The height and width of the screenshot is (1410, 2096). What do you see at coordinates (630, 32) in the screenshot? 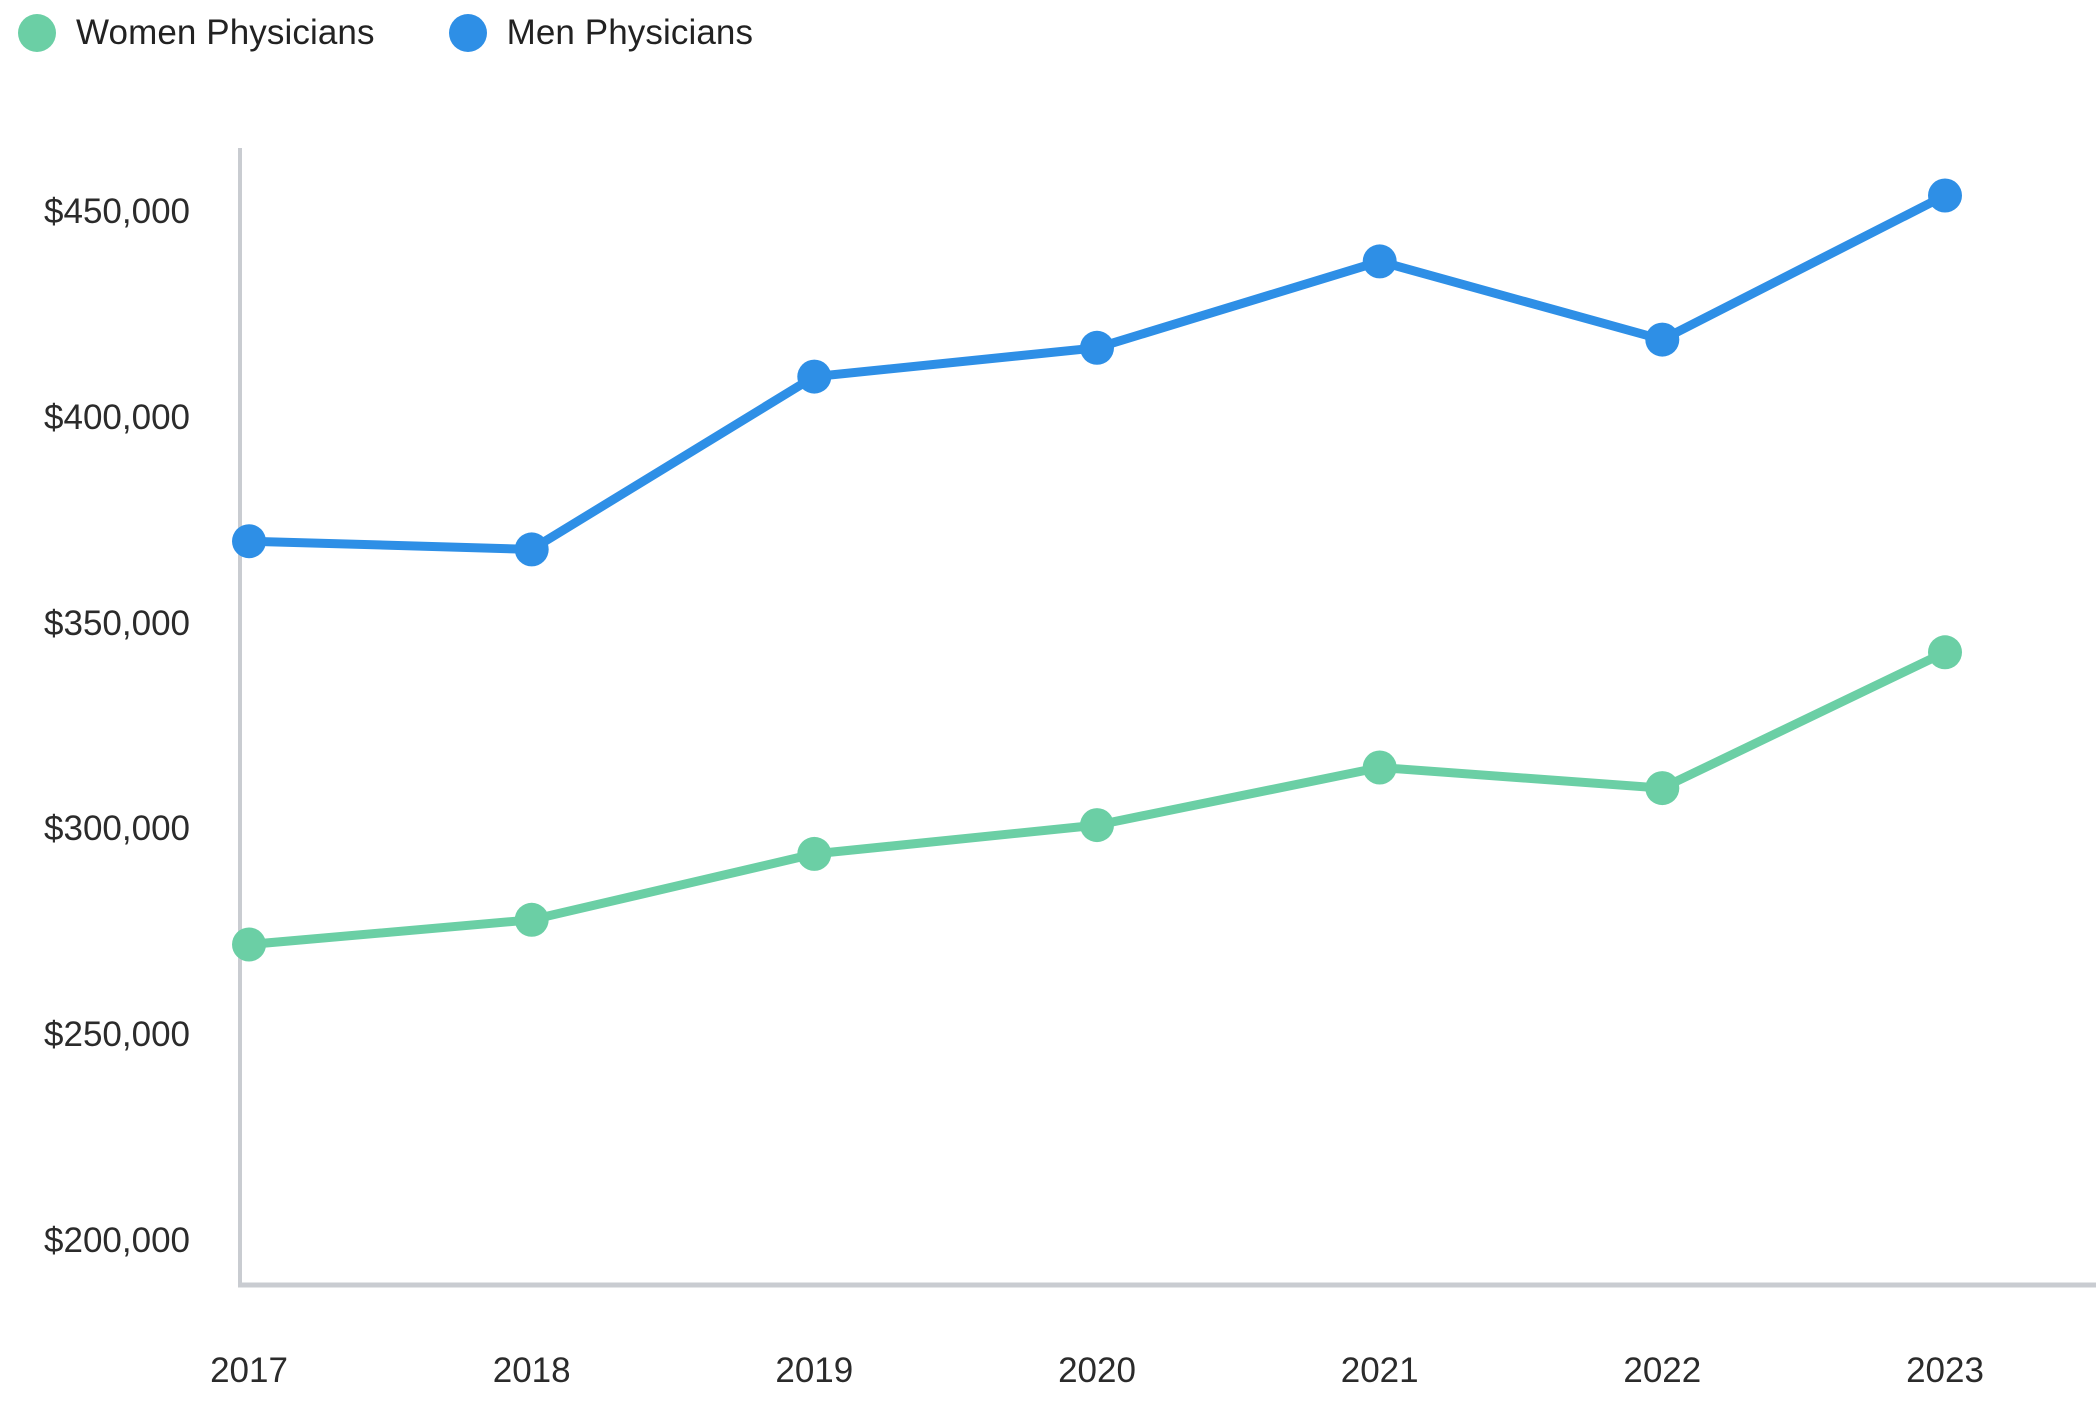
I see `legend-label-men-physicians: Men Physicians` at bounding box center [630, 32].